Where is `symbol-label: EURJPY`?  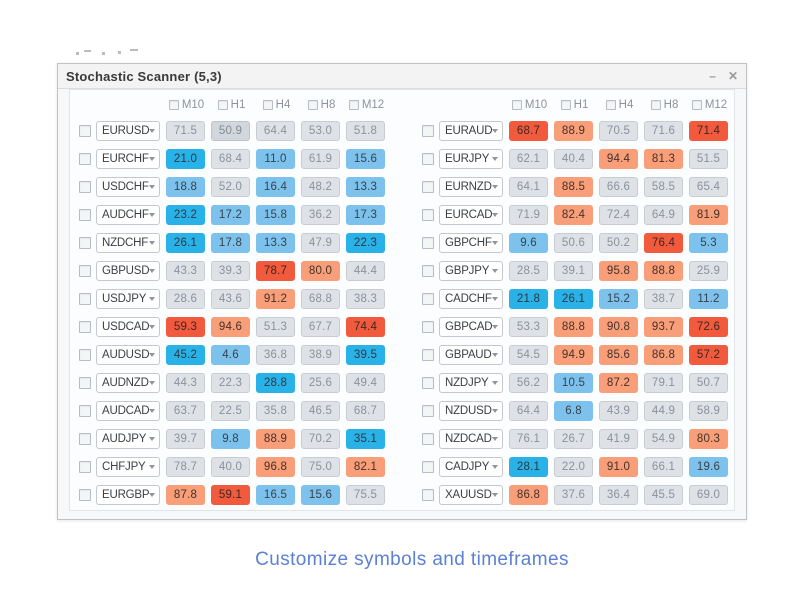
symbol-label: EURJPY is located at coordinates (467, 158).